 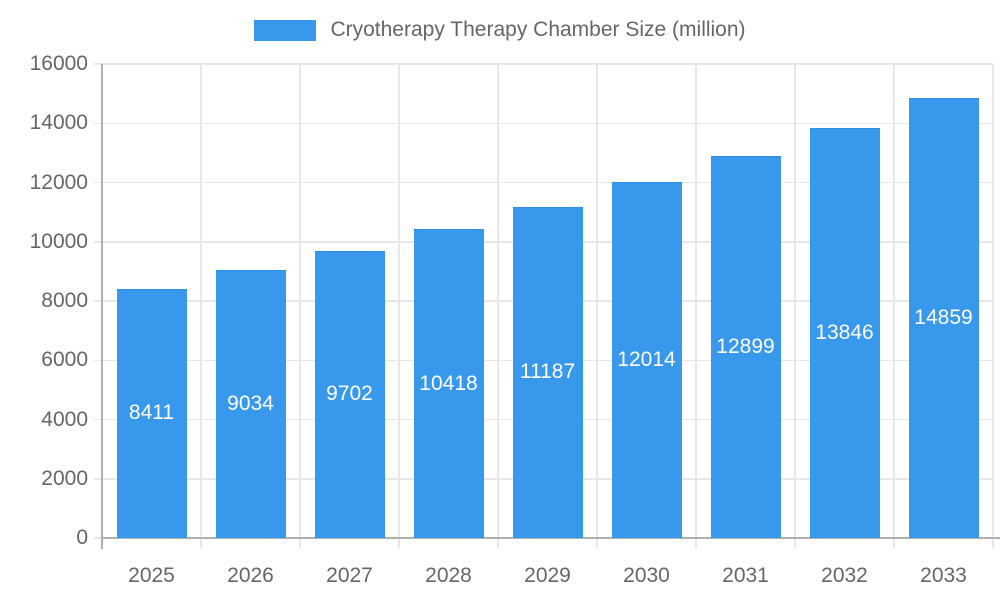 I want to click on bar-value-label: 12899, so click(x=745, y=346).